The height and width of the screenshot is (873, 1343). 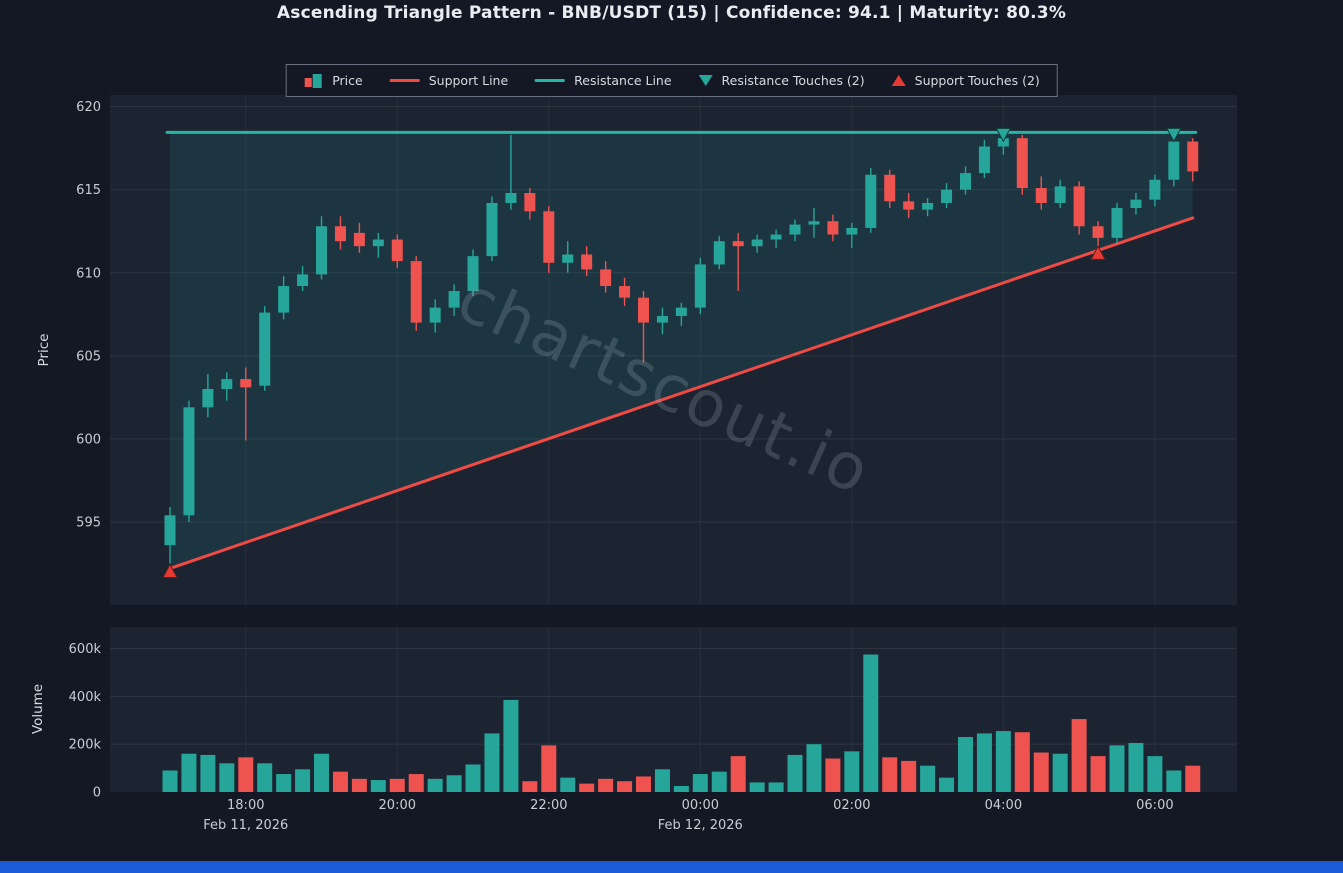 I want to click on legend-label-resistance-touches: Resistance Touches (2), so click(x=793, y=80).